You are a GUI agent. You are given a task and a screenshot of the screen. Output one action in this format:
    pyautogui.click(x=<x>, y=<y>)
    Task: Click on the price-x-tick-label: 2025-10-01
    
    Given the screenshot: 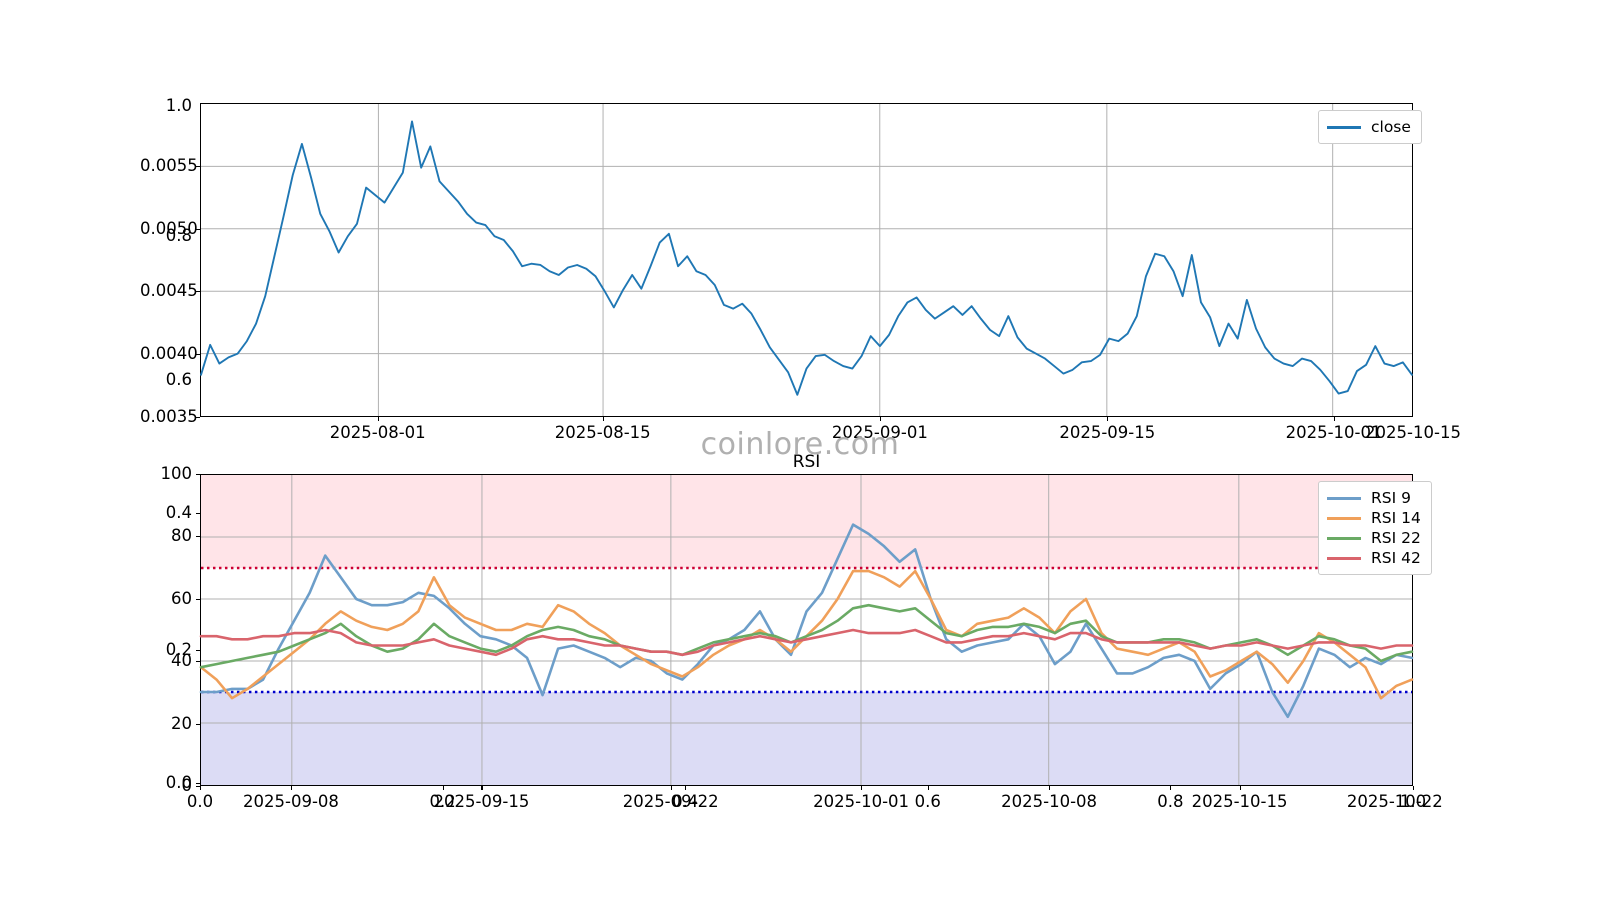 What is the action you would take?
    pyautogui.click(x=1333, y=432)
    